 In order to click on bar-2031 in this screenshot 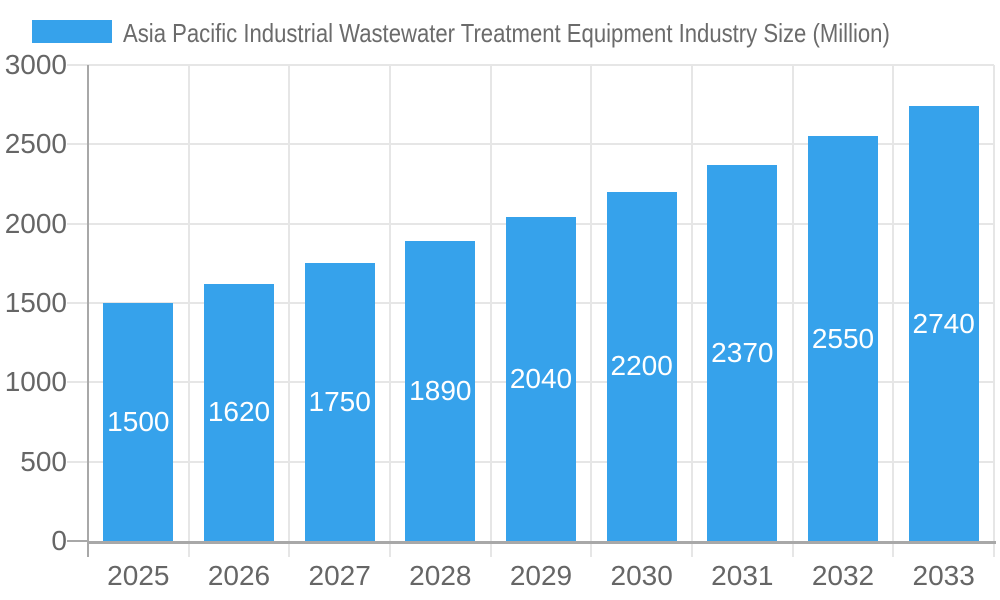, I will do `click(742, 352)`.